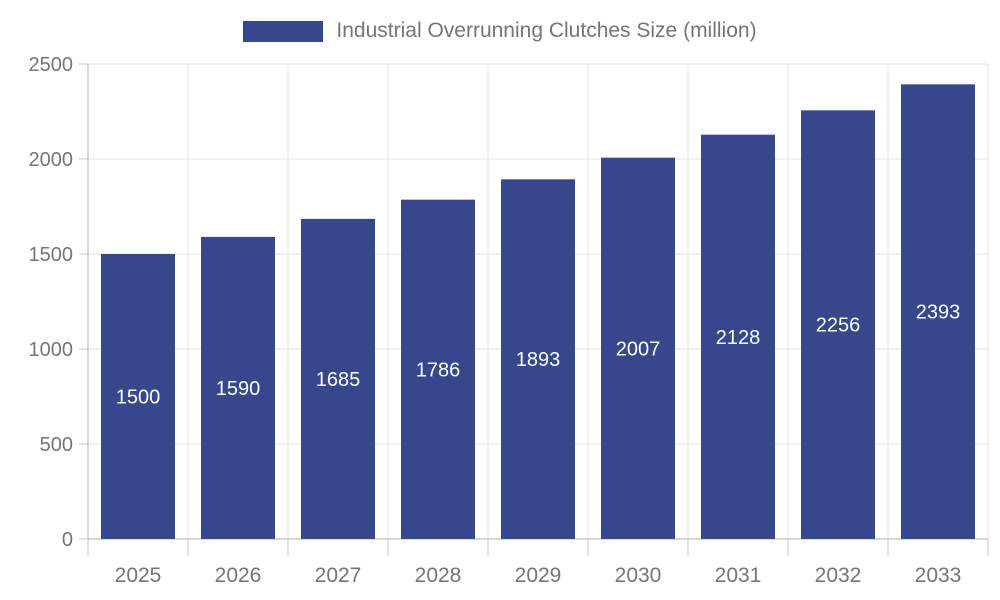  I want to click on bar-2032, so click(838, 325).